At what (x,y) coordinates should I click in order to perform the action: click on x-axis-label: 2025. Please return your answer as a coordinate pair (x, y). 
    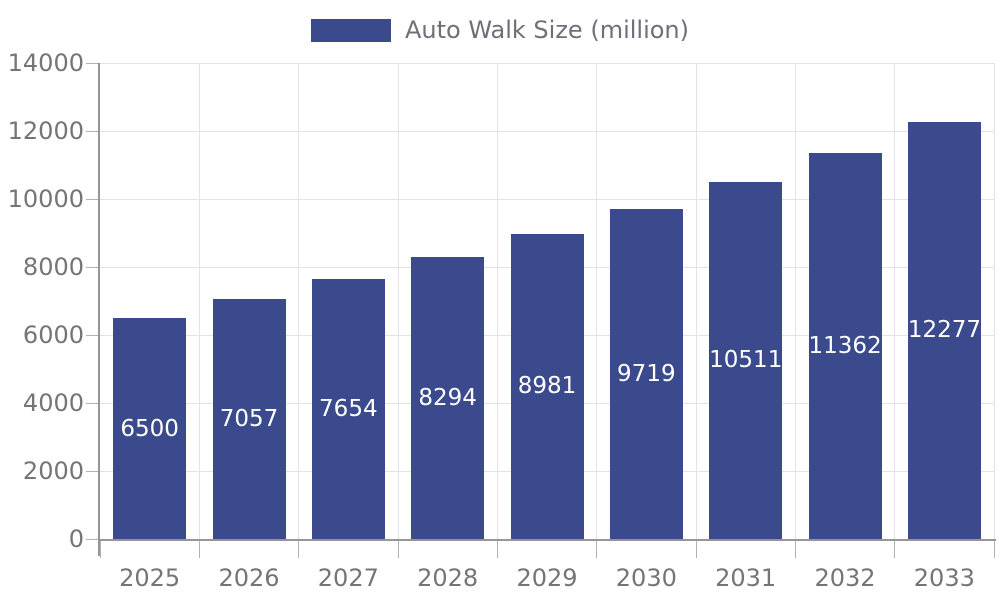
    Looking at the image, I should click on (150, 578).